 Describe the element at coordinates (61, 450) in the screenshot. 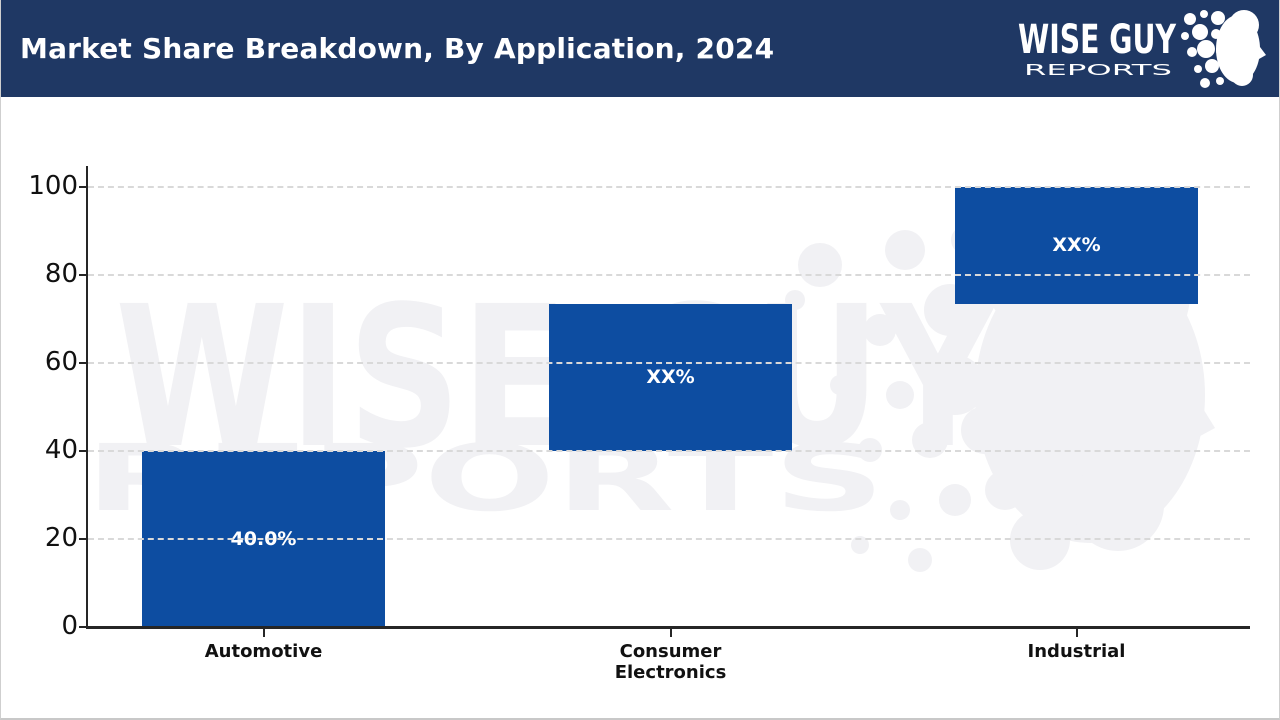

I see `y-tick-label-40: 40` at that location.